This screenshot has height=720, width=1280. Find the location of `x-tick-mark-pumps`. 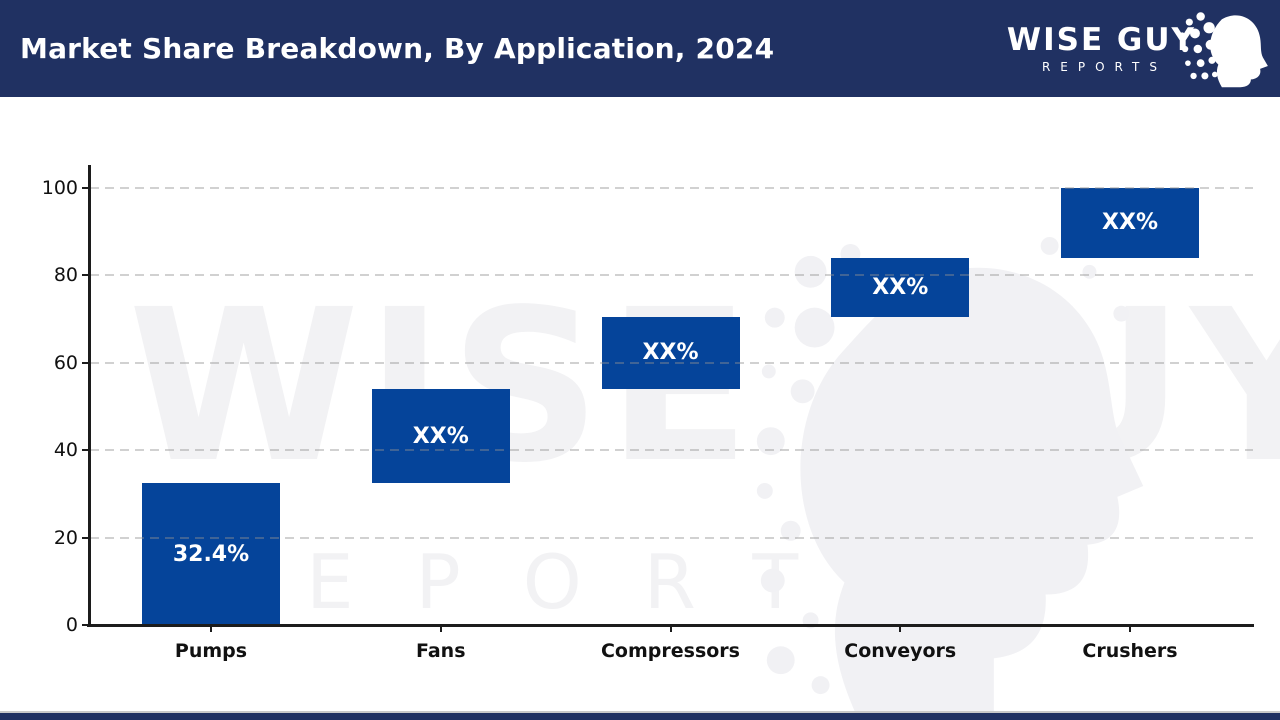

x-tick-mark-pumps is located at coordinates (211, 628).